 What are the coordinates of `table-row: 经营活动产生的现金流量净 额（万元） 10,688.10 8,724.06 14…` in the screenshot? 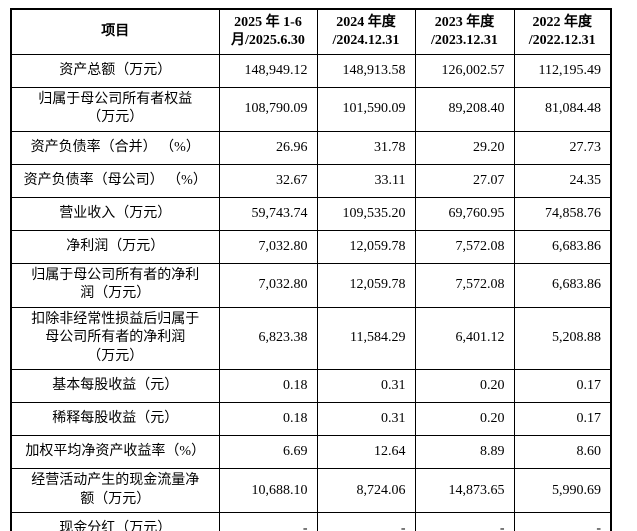 It's located at (311, 491).